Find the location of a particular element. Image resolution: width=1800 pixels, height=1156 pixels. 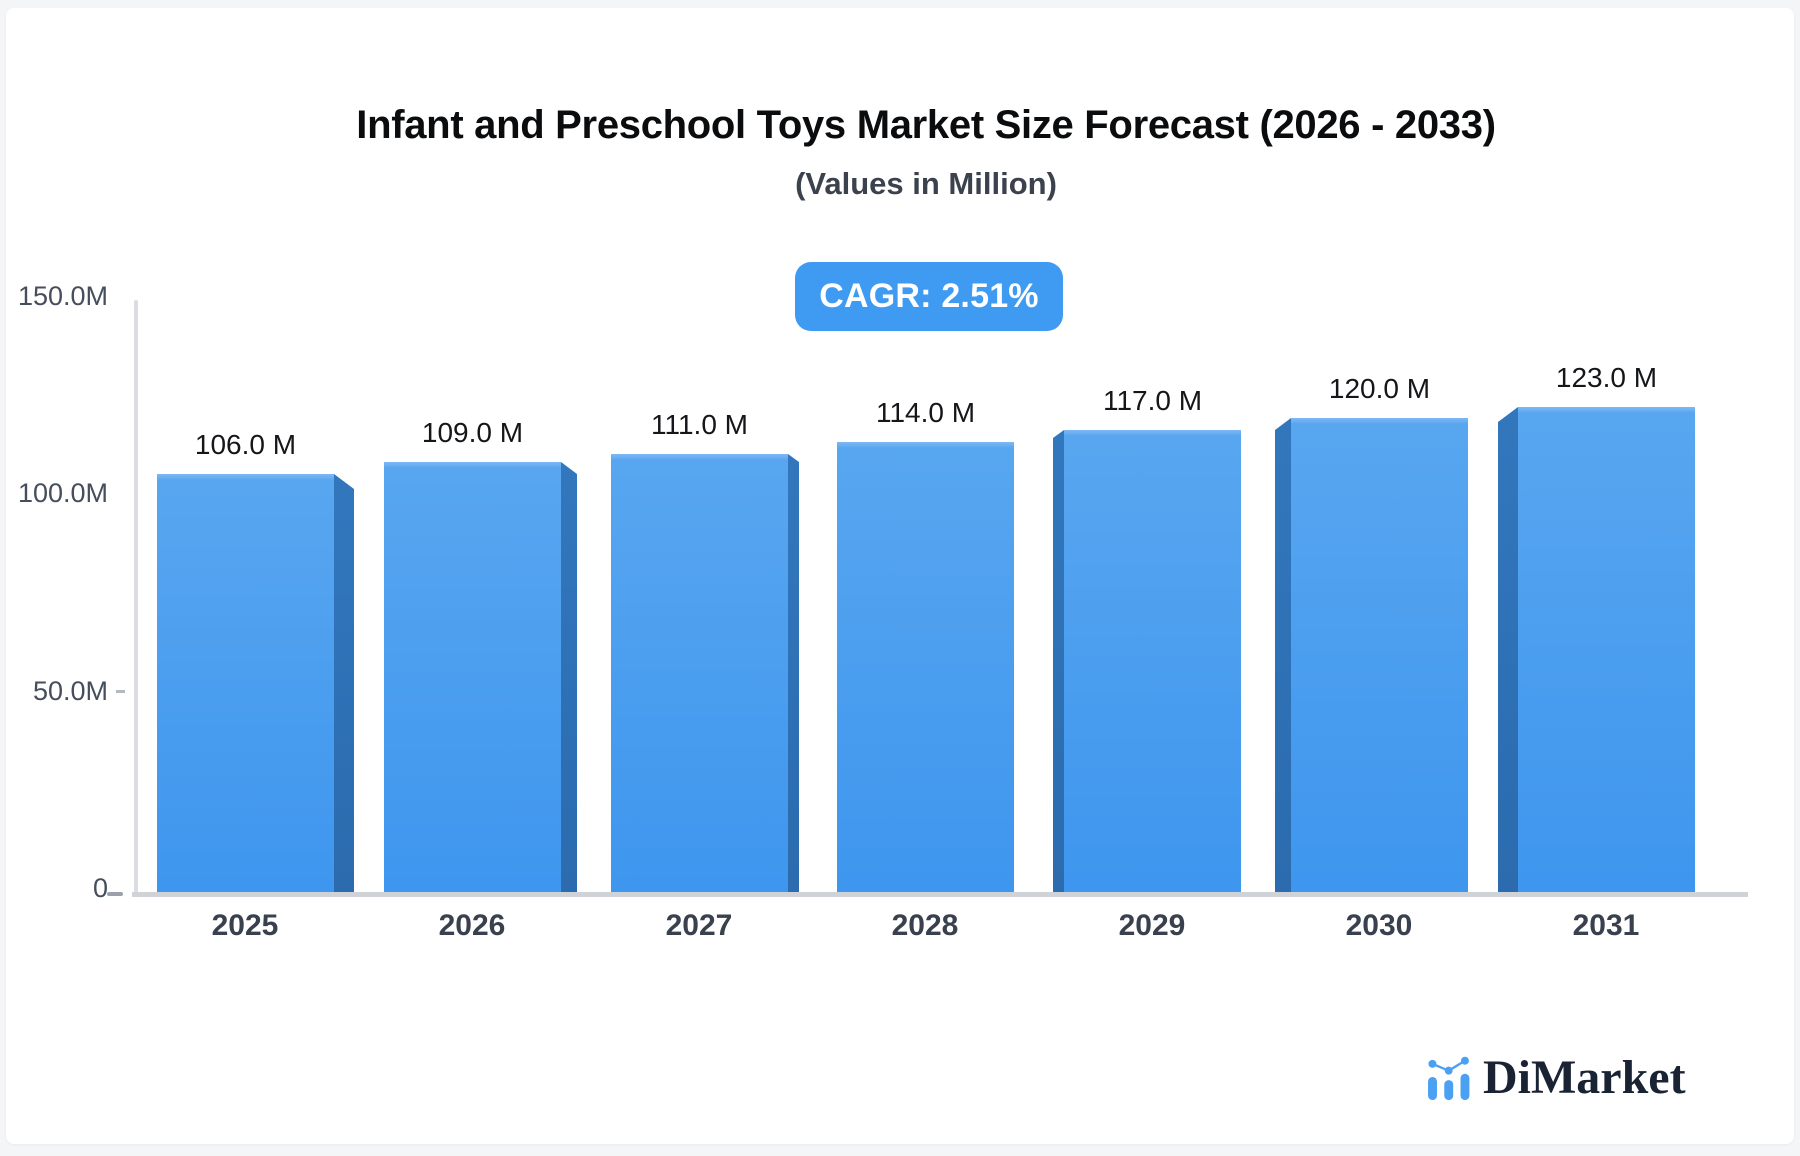

bar-face-2027 is located at coordinates (699, 673).